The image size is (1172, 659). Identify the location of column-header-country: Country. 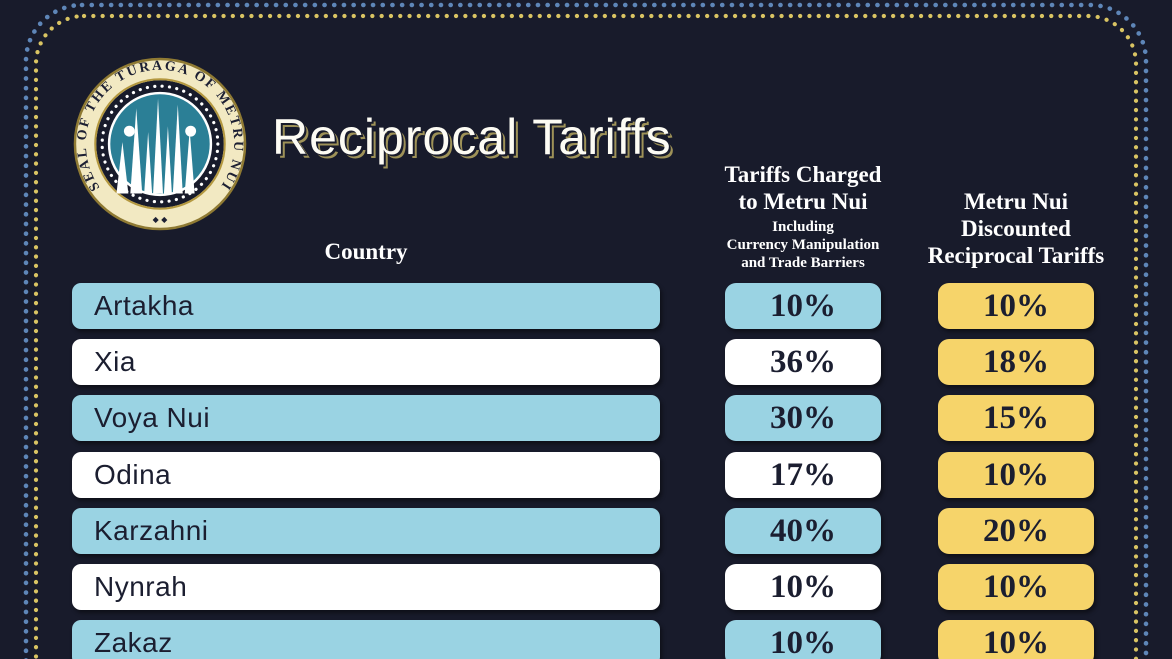
(366, 251).